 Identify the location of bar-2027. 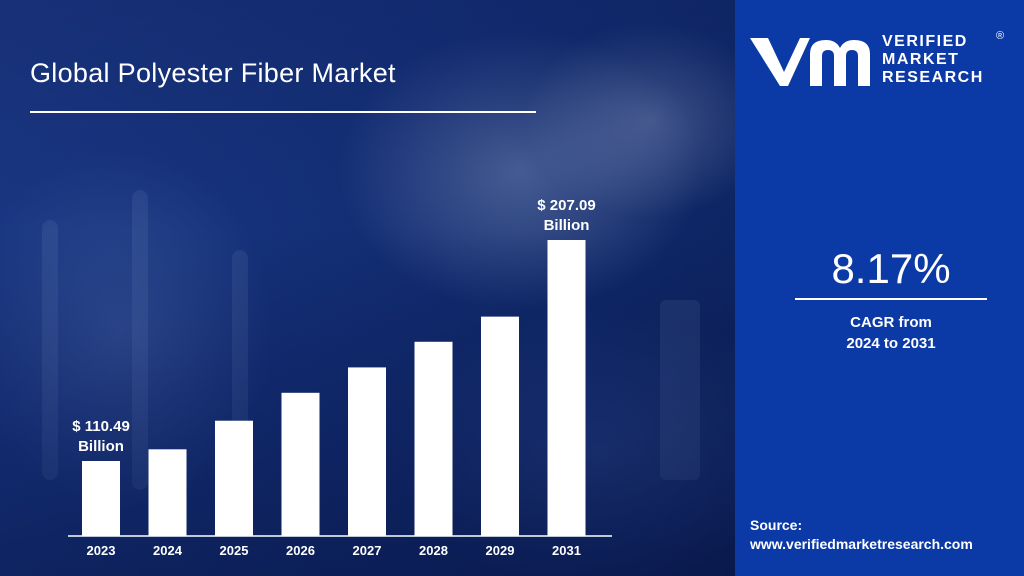
(367, 451).